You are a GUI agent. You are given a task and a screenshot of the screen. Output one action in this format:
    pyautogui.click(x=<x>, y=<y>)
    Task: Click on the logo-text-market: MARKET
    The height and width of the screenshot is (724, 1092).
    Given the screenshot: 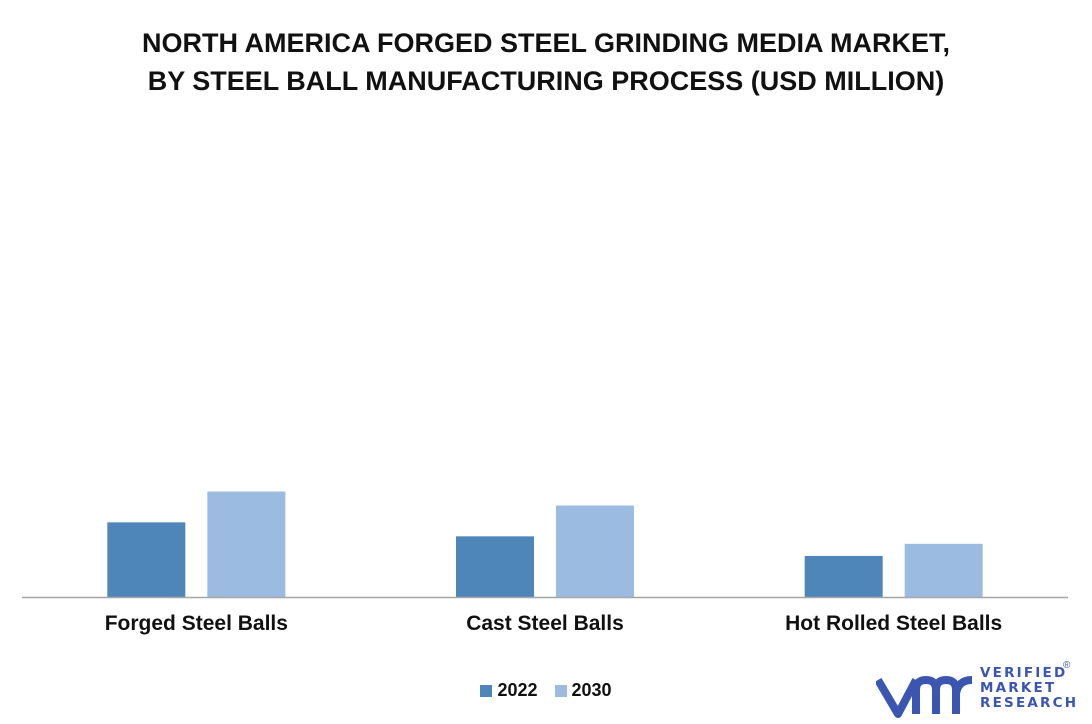 What is the action you would take?
    pyautogui.click(x=1018, y=688)
    